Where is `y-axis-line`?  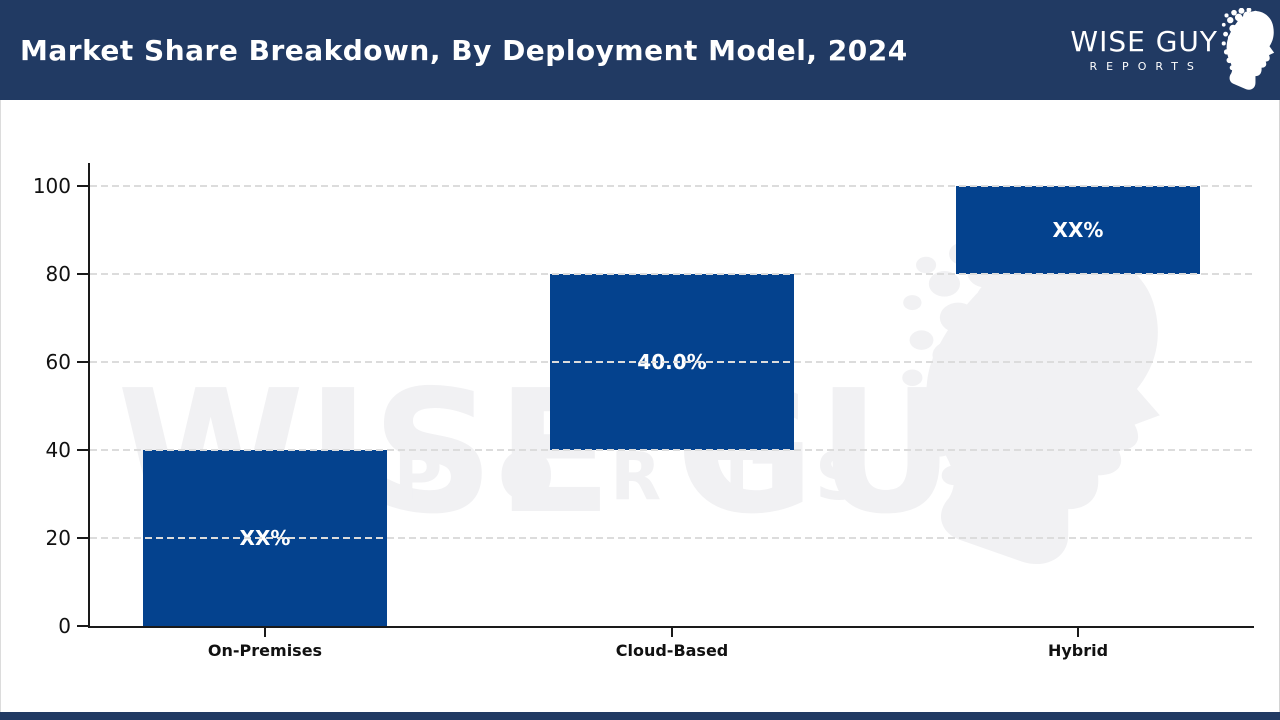 y-axis-line is located at coordinates (89, 395).